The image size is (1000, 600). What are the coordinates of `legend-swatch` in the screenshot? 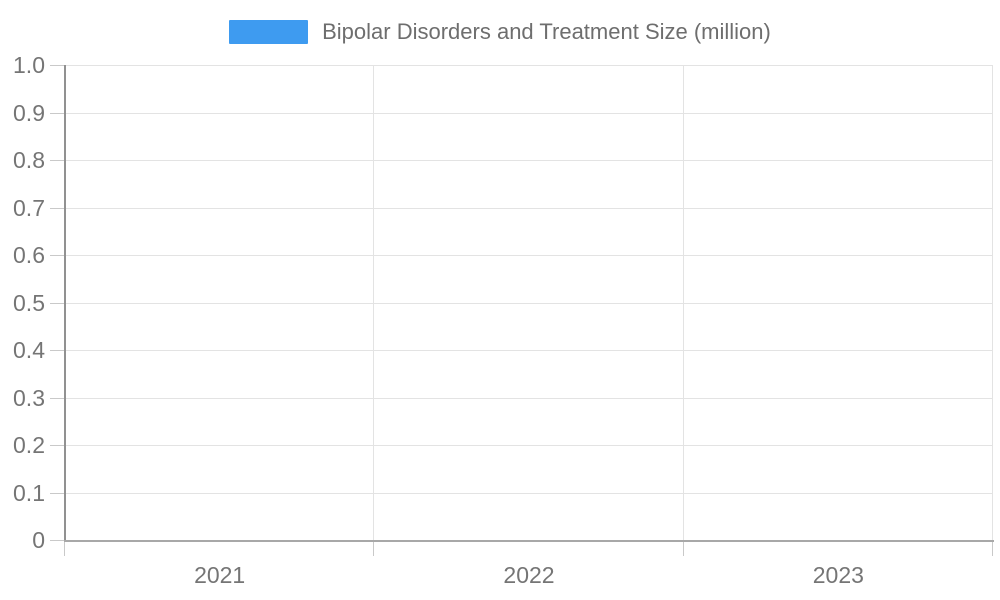 It's located at (269, 32).